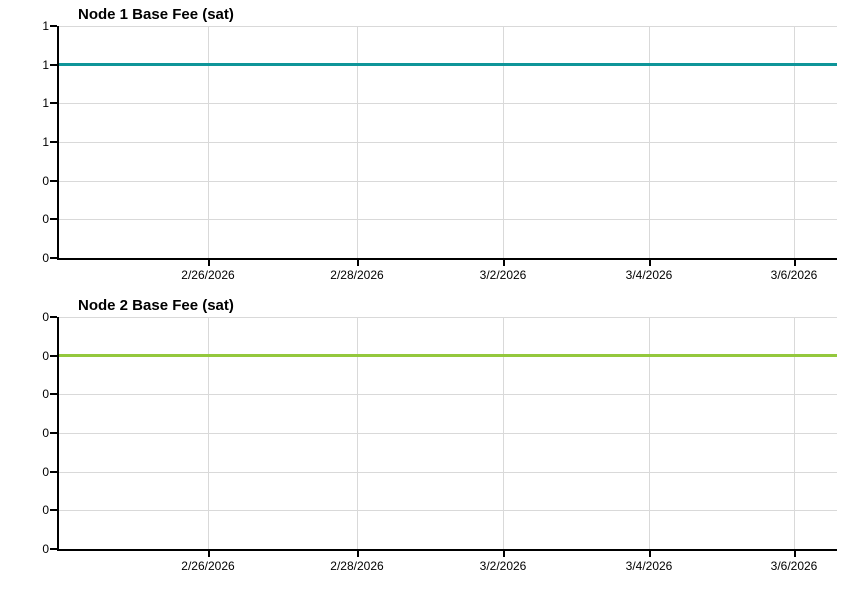  Describe the element at coordinates (156, 305) in the screenshot. I see `node2-chart-title: Node 2 Base Fee (sat)` at that location.